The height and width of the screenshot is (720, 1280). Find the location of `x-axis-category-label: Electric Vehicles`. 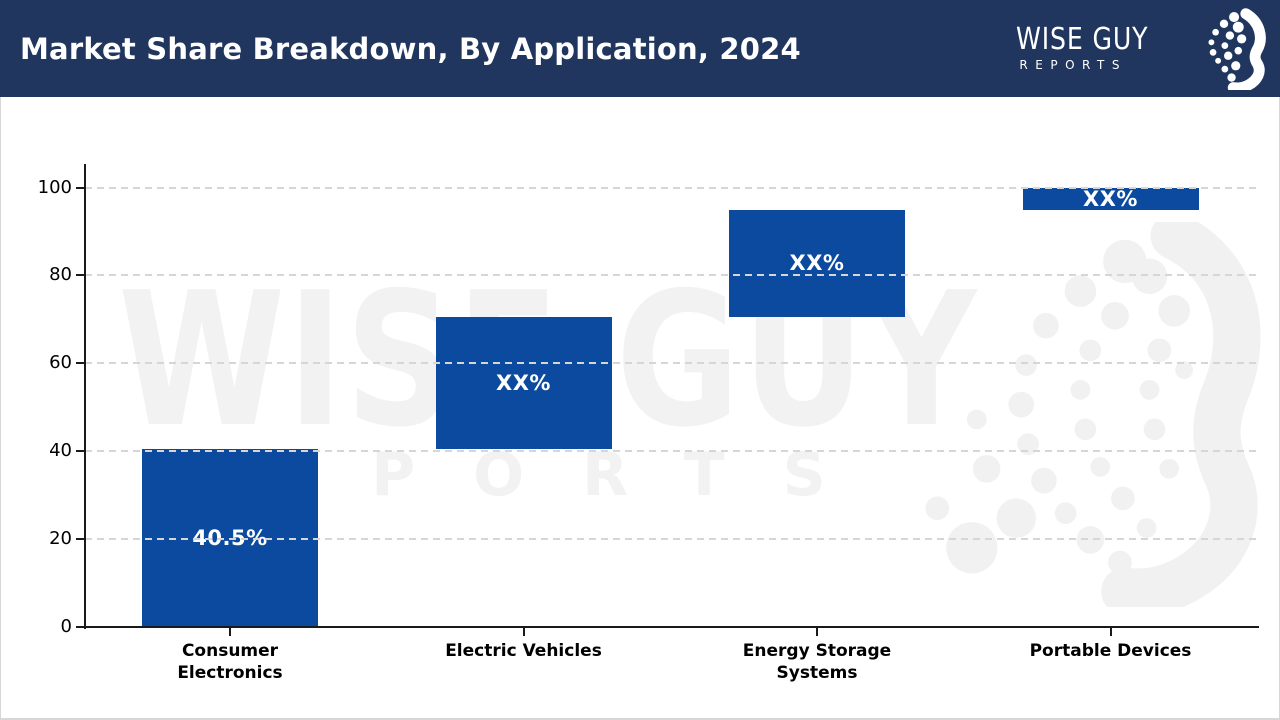

x-axis-category-label: Electric Vehicles is located at coordinates (523, 651).